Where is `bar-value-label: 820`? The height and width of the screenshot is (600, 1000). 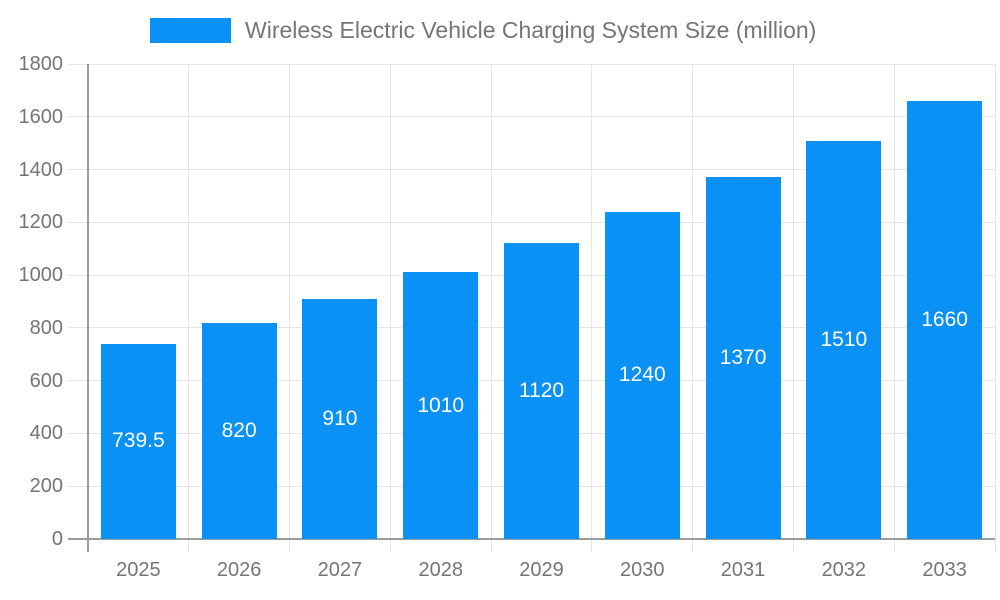 bar-value-label: 820 is located at coordinates (239, 430).